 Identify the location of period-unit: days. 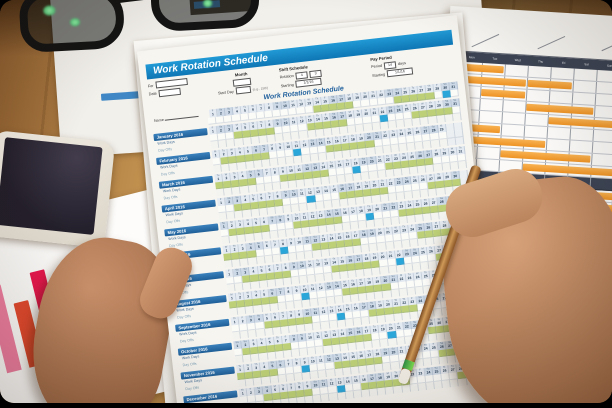
(402, 63).